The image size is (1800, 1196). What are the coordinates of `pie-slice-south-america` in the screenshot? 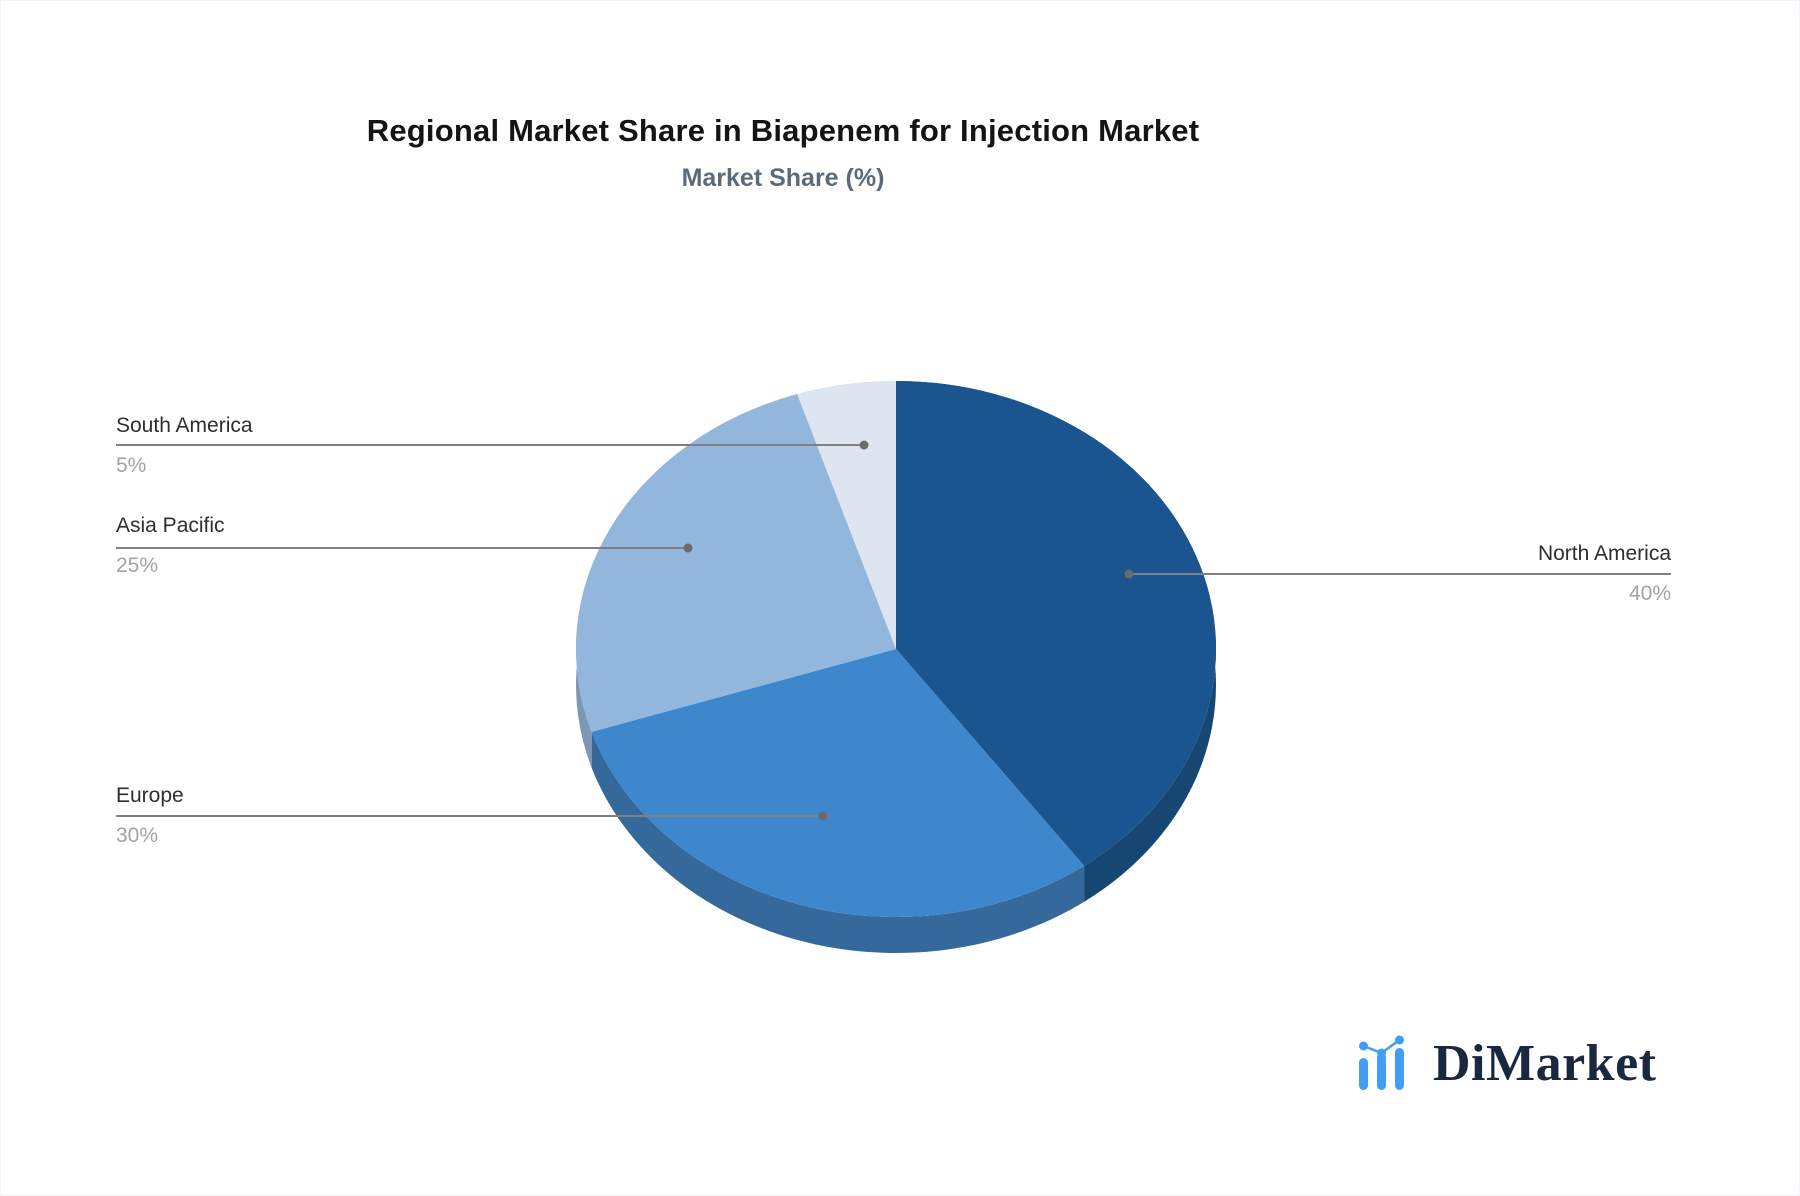 It's located at (846, 515).